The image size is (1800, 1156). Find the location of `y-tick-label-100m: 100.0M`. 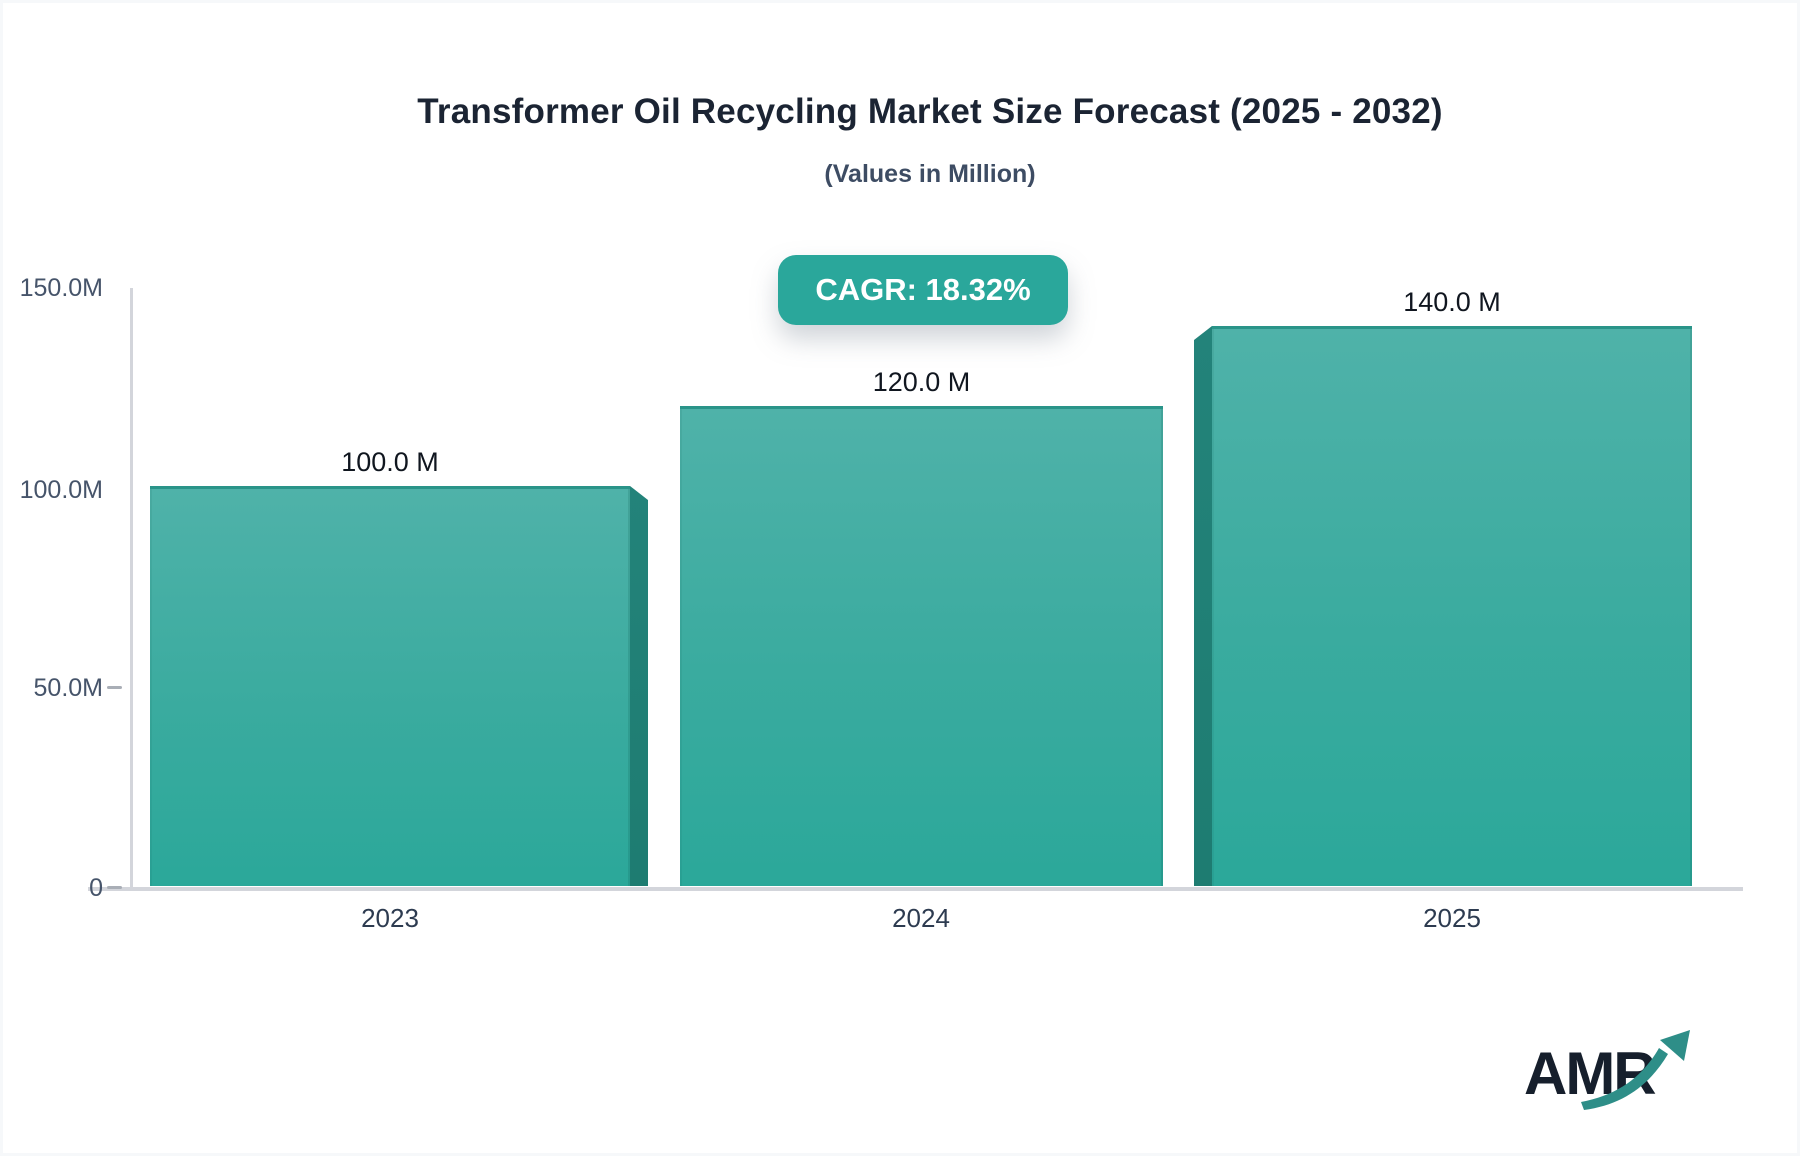

y-tick-label-100m: 100.0M is located at coordinates (61, 490).